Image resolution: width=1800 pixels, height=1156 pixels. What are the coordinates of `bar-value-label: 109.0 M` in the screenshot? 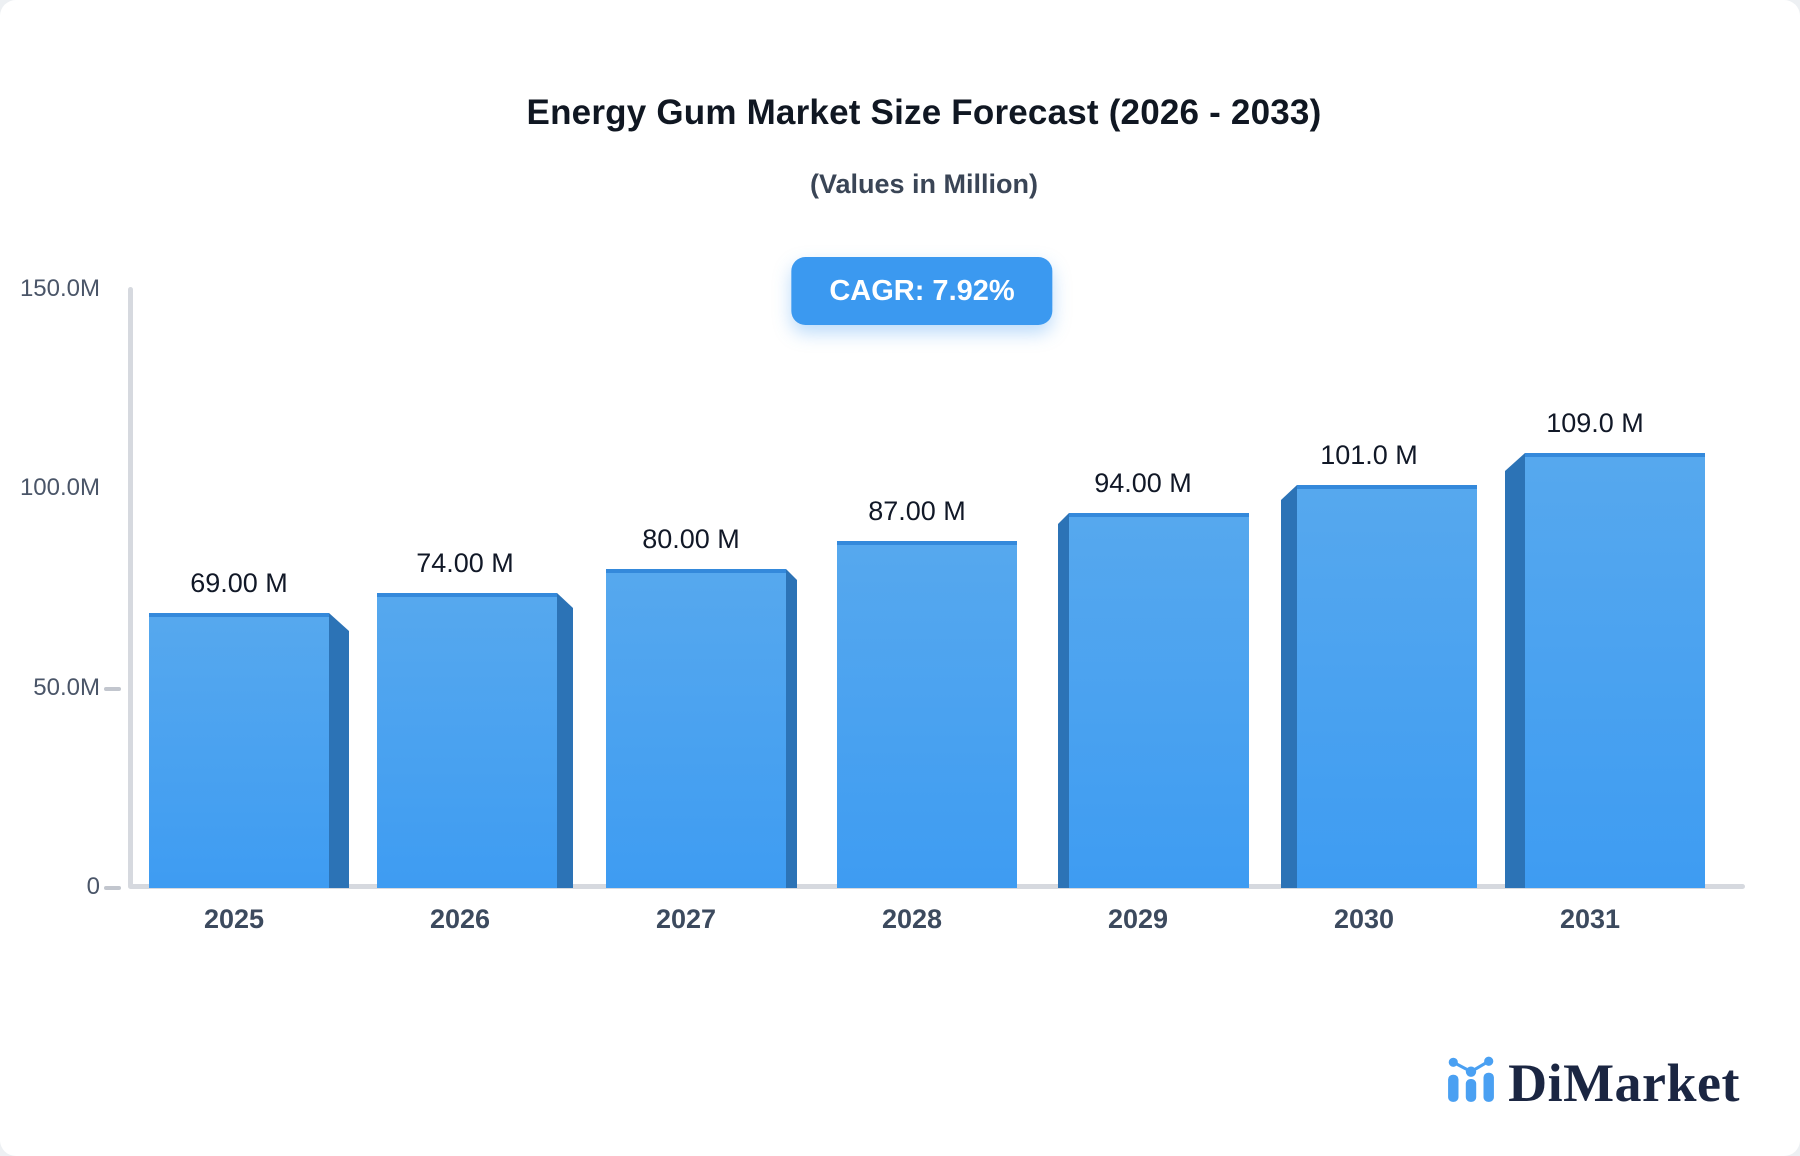 It's located at (1595, 423).